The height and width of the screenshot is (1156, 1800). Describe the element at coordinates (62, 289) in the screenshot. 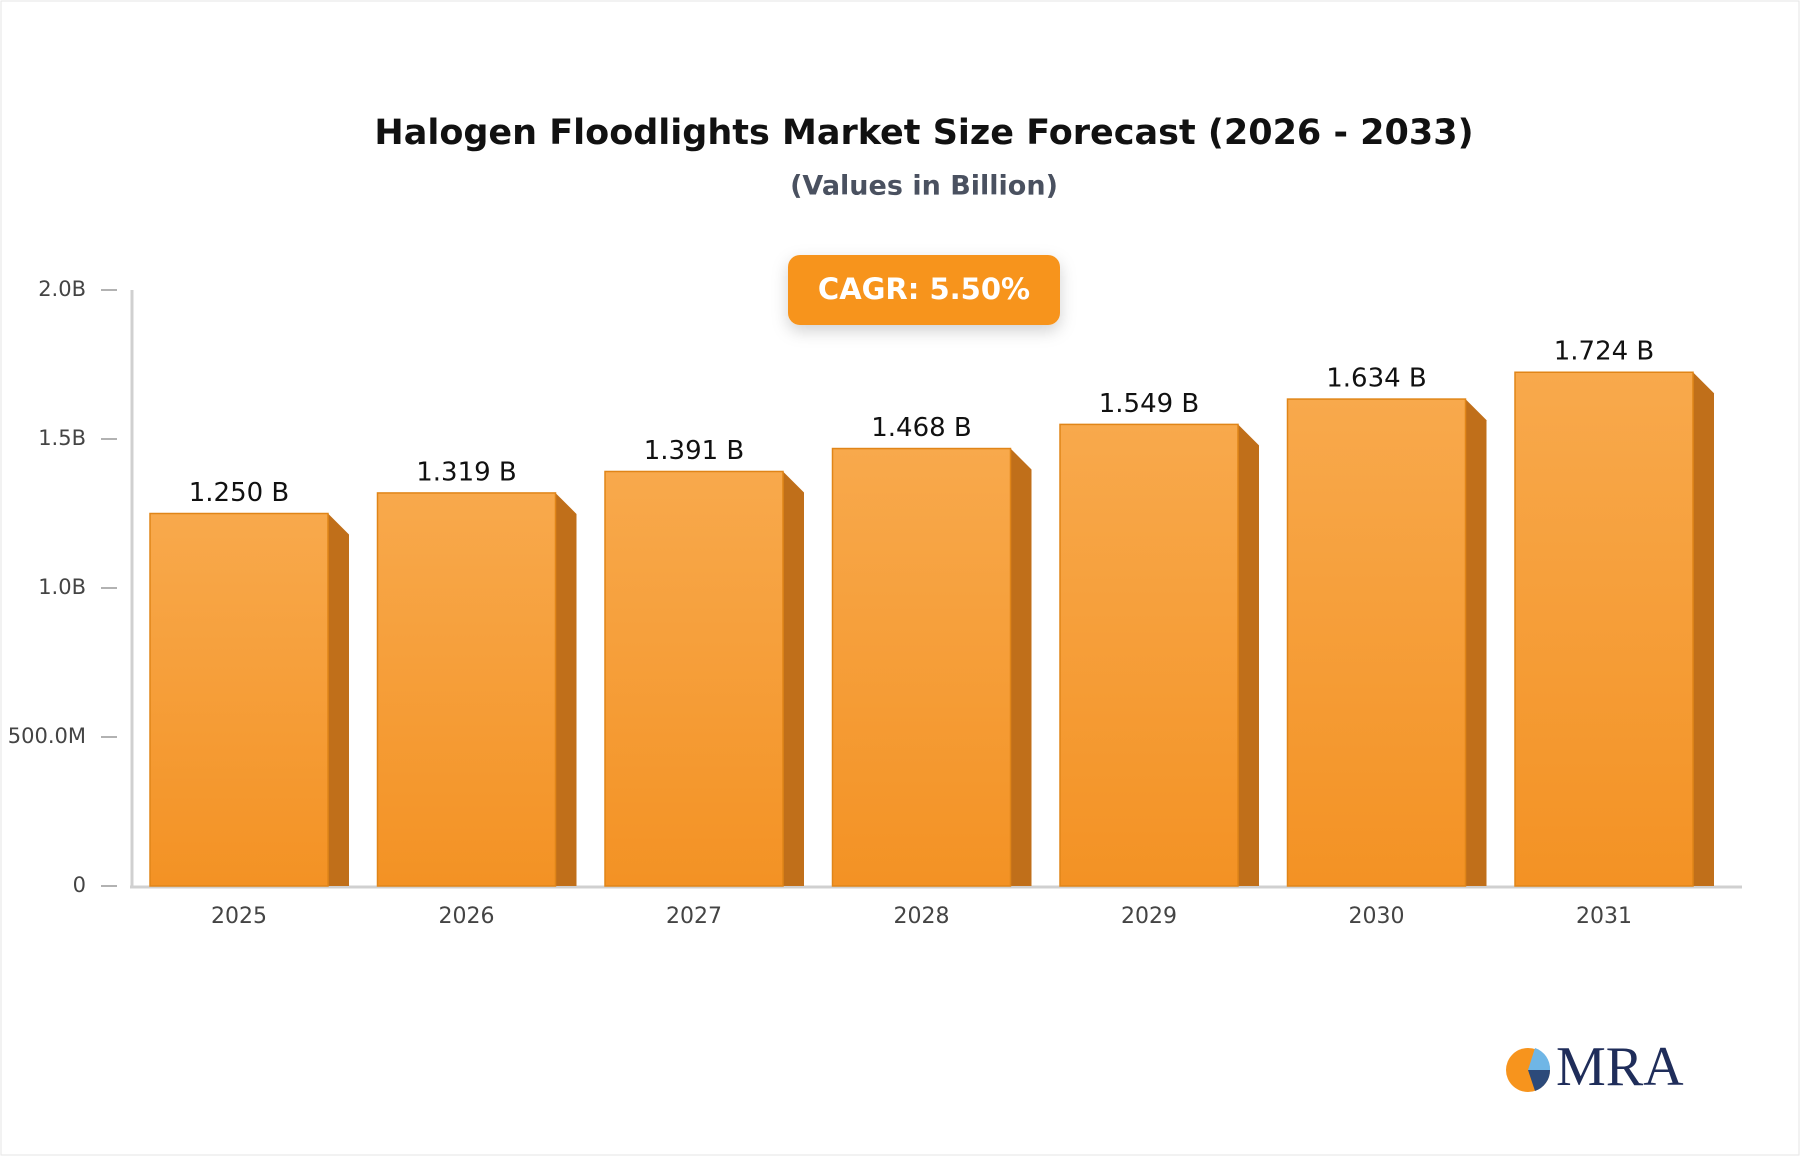

I see `y-tick-label: 2.0B` at that location.